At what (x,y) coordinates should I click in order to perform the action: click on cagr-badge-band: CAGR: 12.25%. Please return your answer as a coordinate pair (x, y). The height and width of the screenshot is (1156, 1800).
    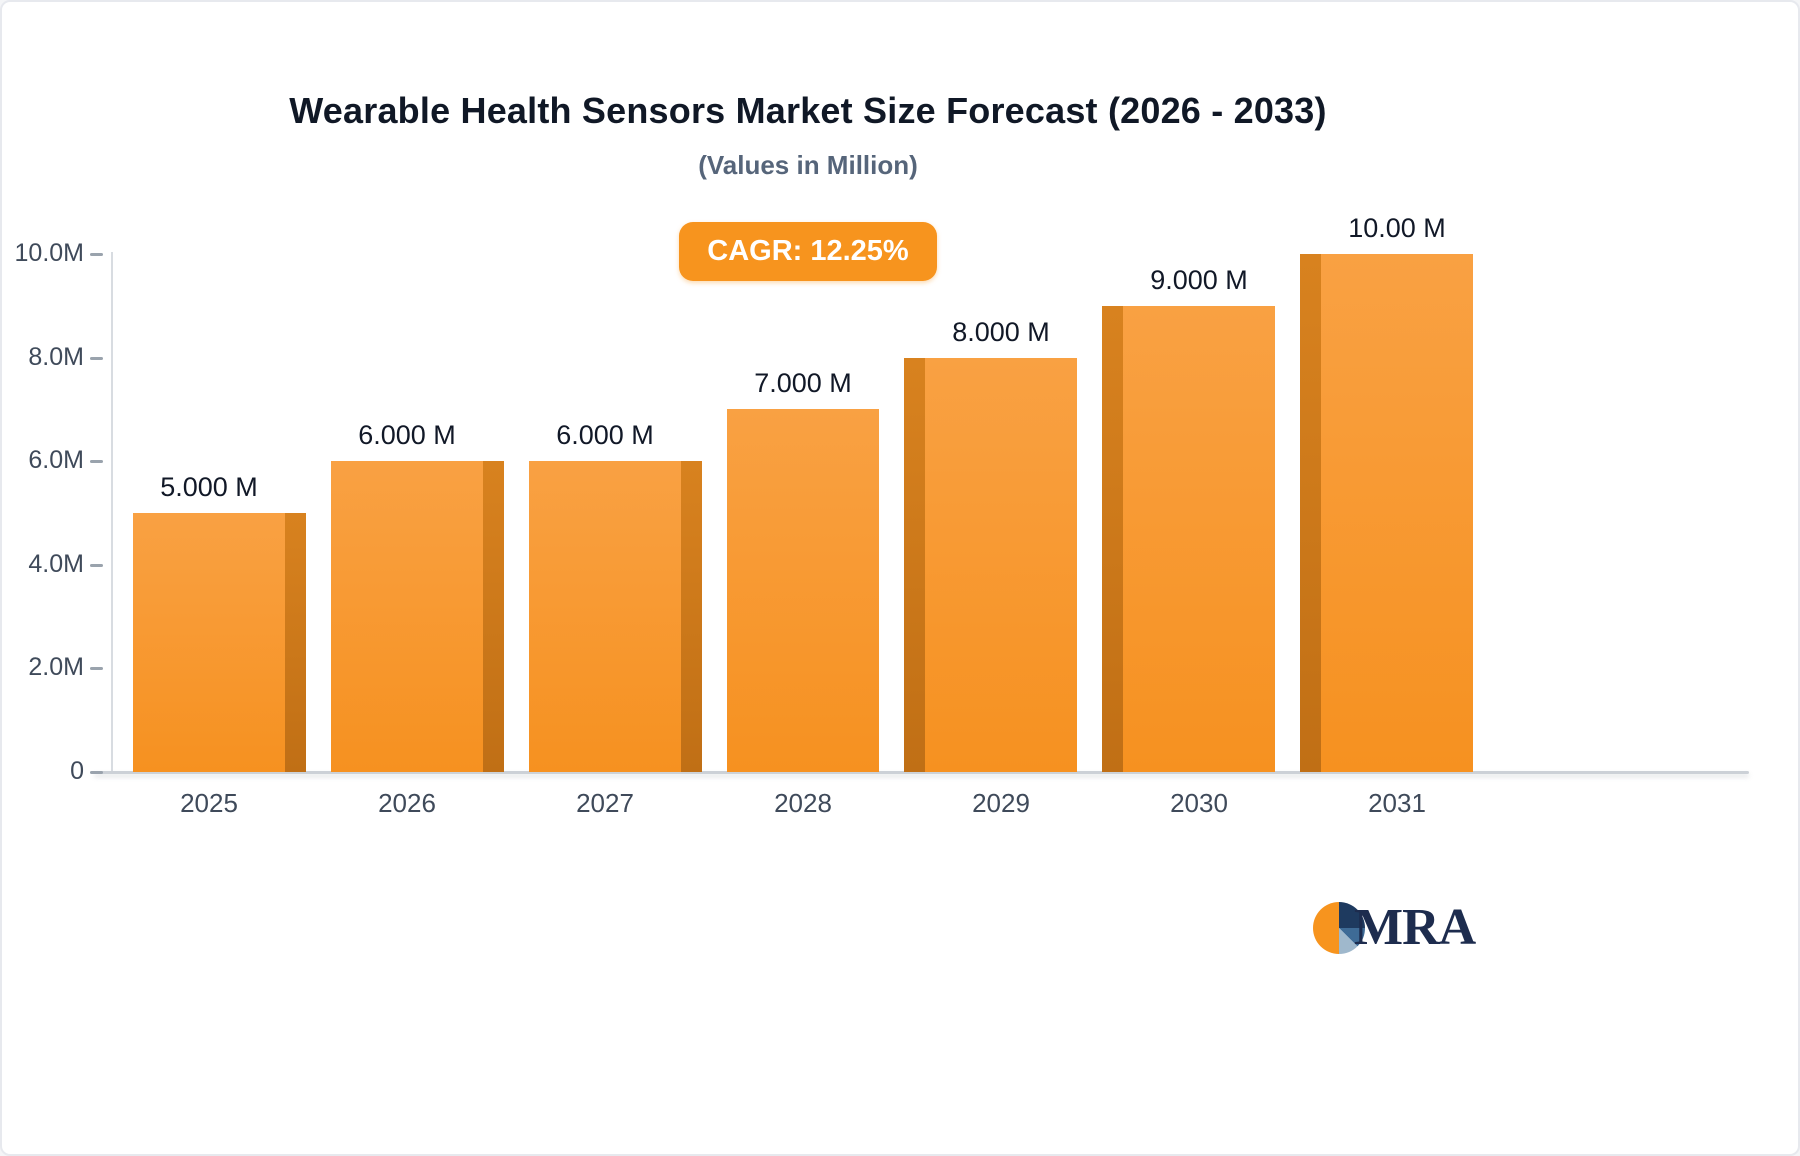
    Looking at the image, I should click on (808, 251).